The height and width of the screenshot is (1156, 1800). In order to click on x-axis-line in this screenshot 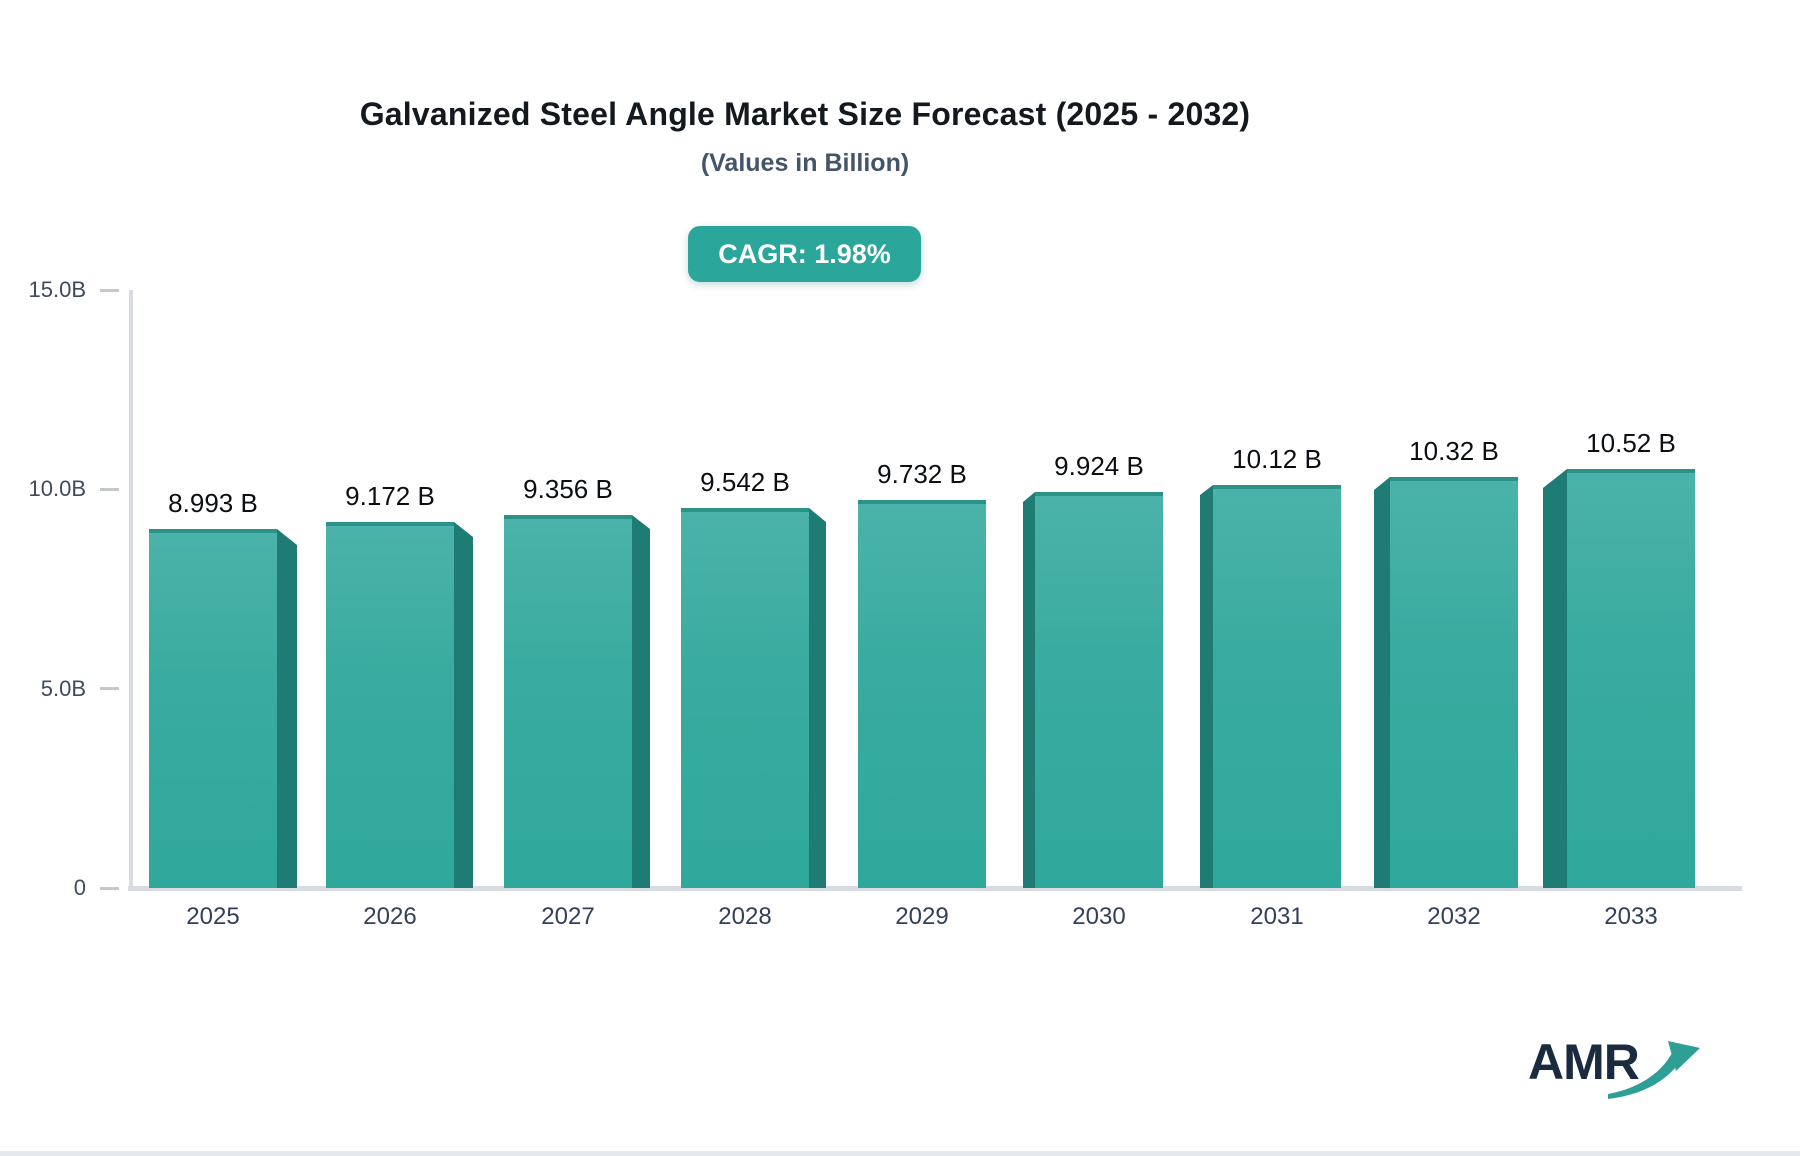, I will do `click(935, 888)`.